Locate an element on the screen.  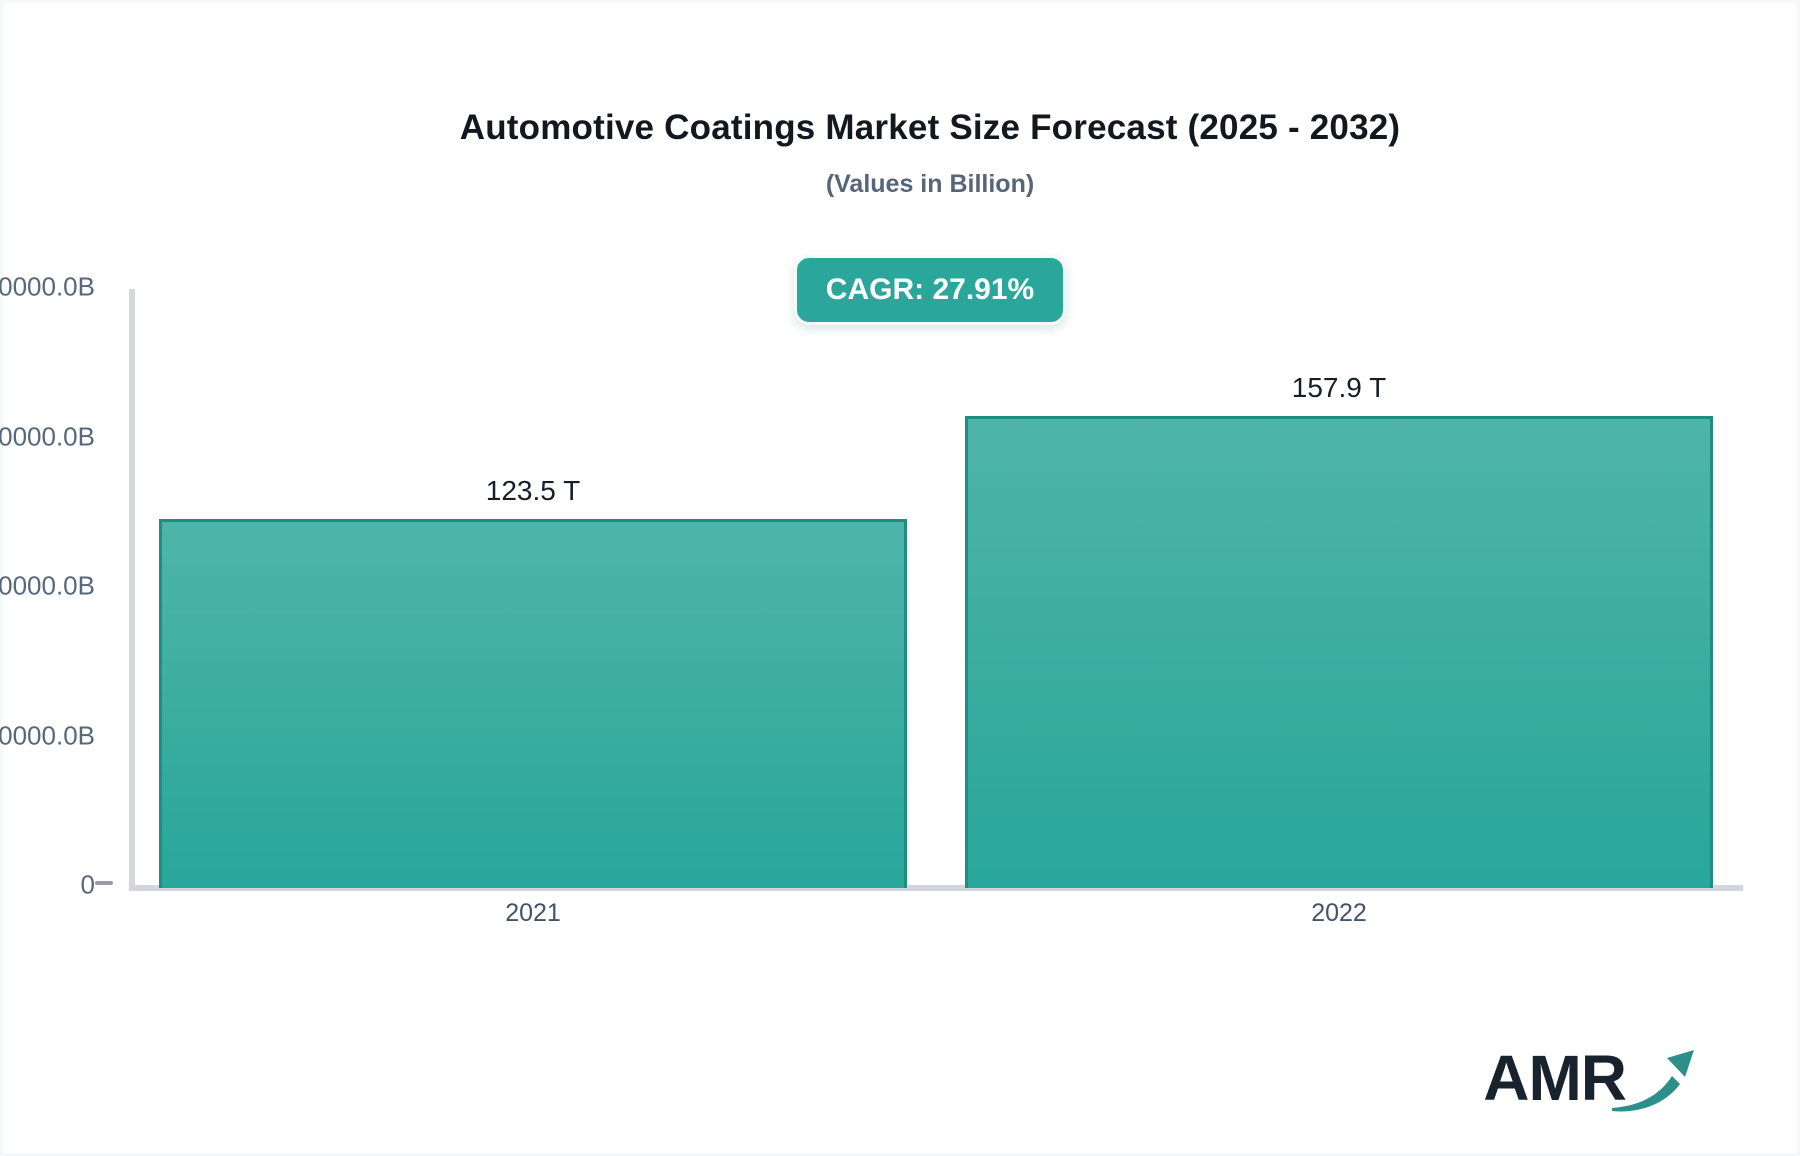
y-axis-tick-label: 50000.0B is located at coordinates (47, 735).